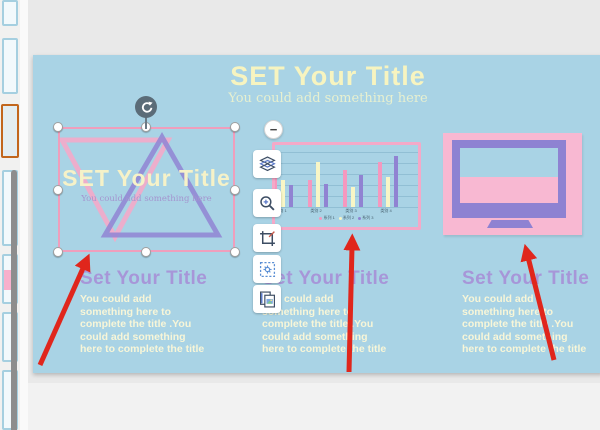 Image resolution: width=600 pixels, height=430 pixels. I want to click on chart-legend-item: 系列 2, so click(346, 218).